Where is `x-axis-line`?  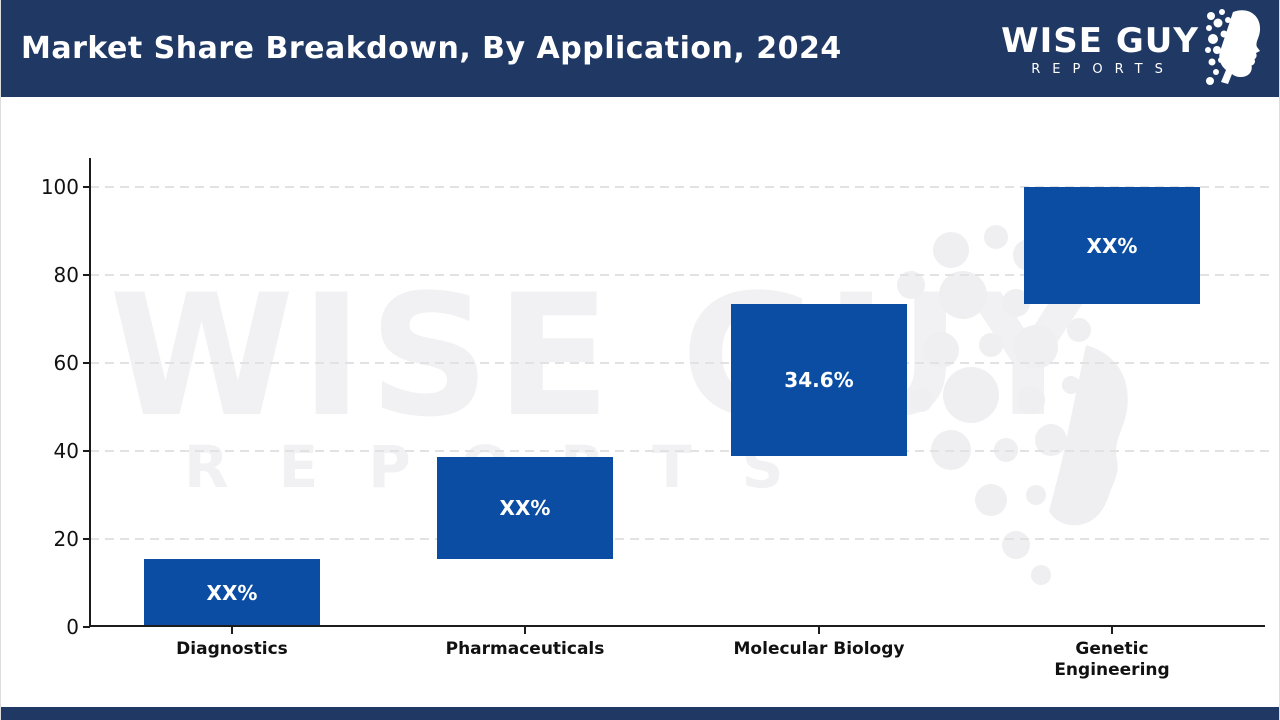
x-axis-line is located at coordinates (677, 626).